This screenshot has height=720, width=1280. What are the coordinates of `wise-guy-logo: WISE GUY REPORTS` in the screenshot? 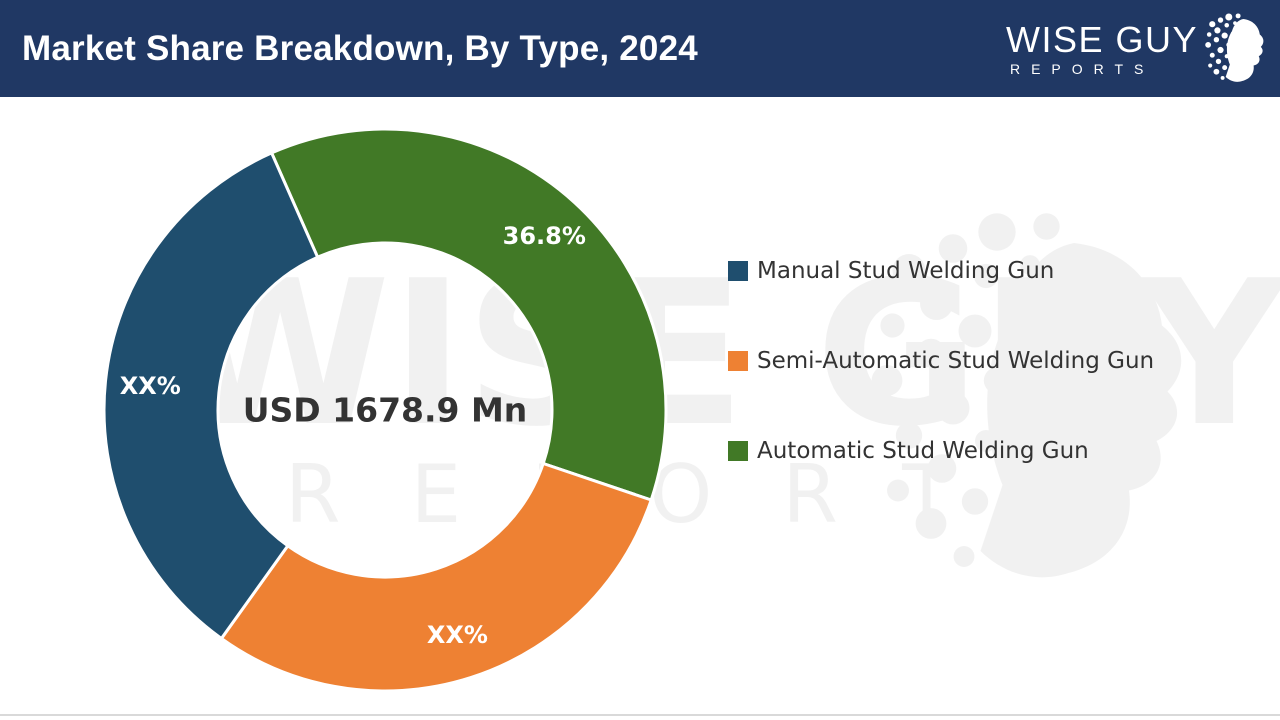 It's located at (1136, 49).